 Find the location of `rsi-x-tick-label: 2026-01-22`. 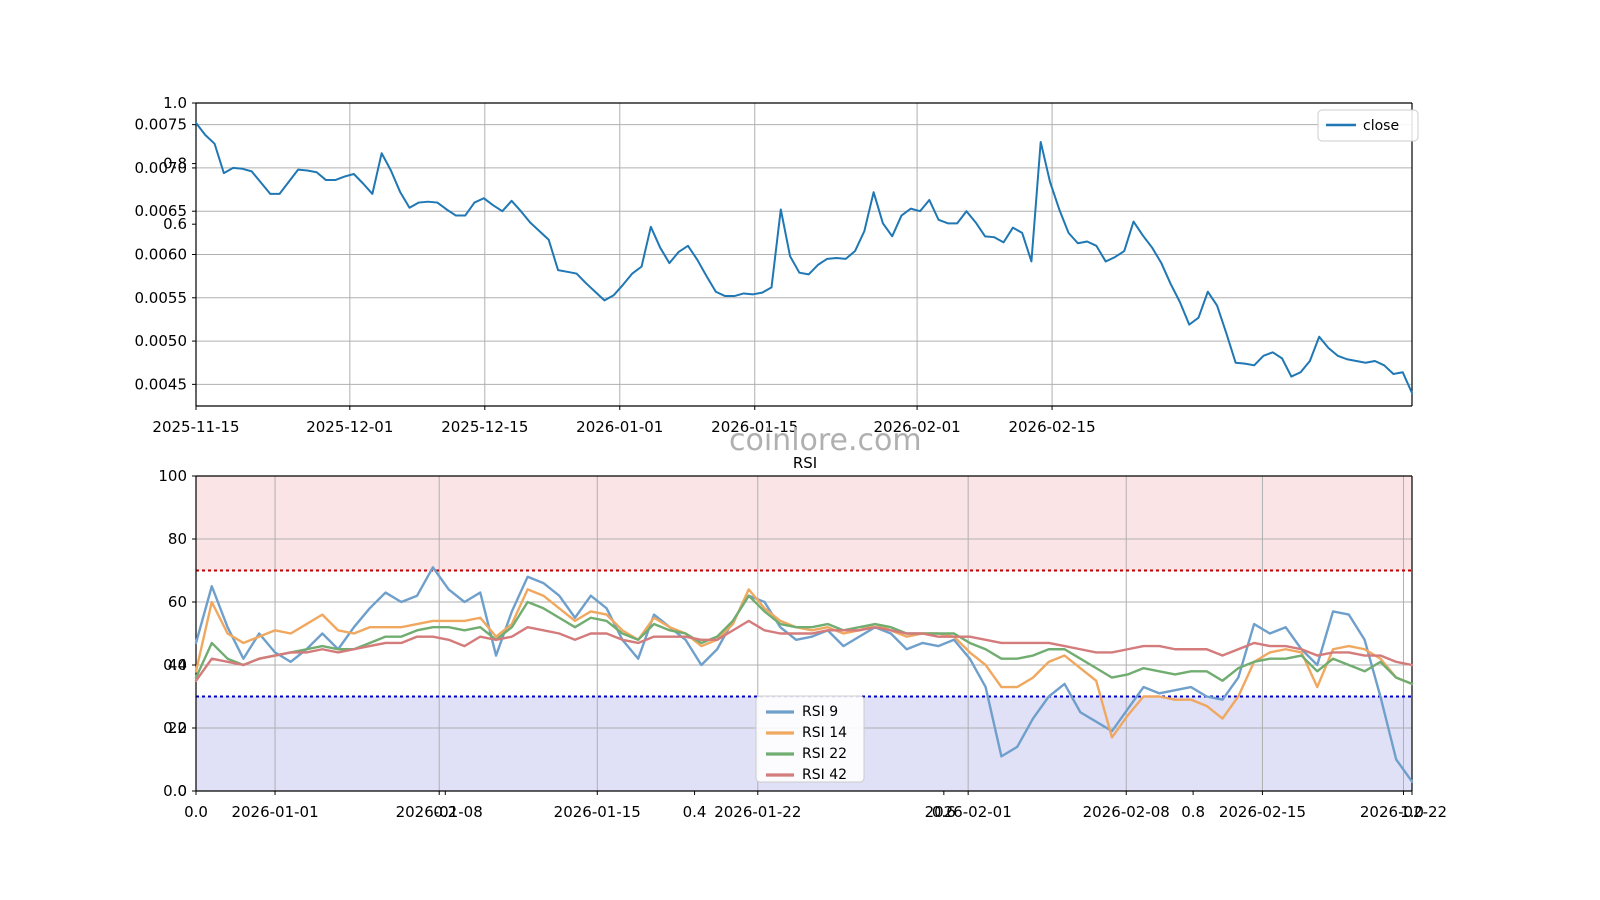

rsi-x-tick-label: 2026-01-22 is located at coordinates (757, 812).